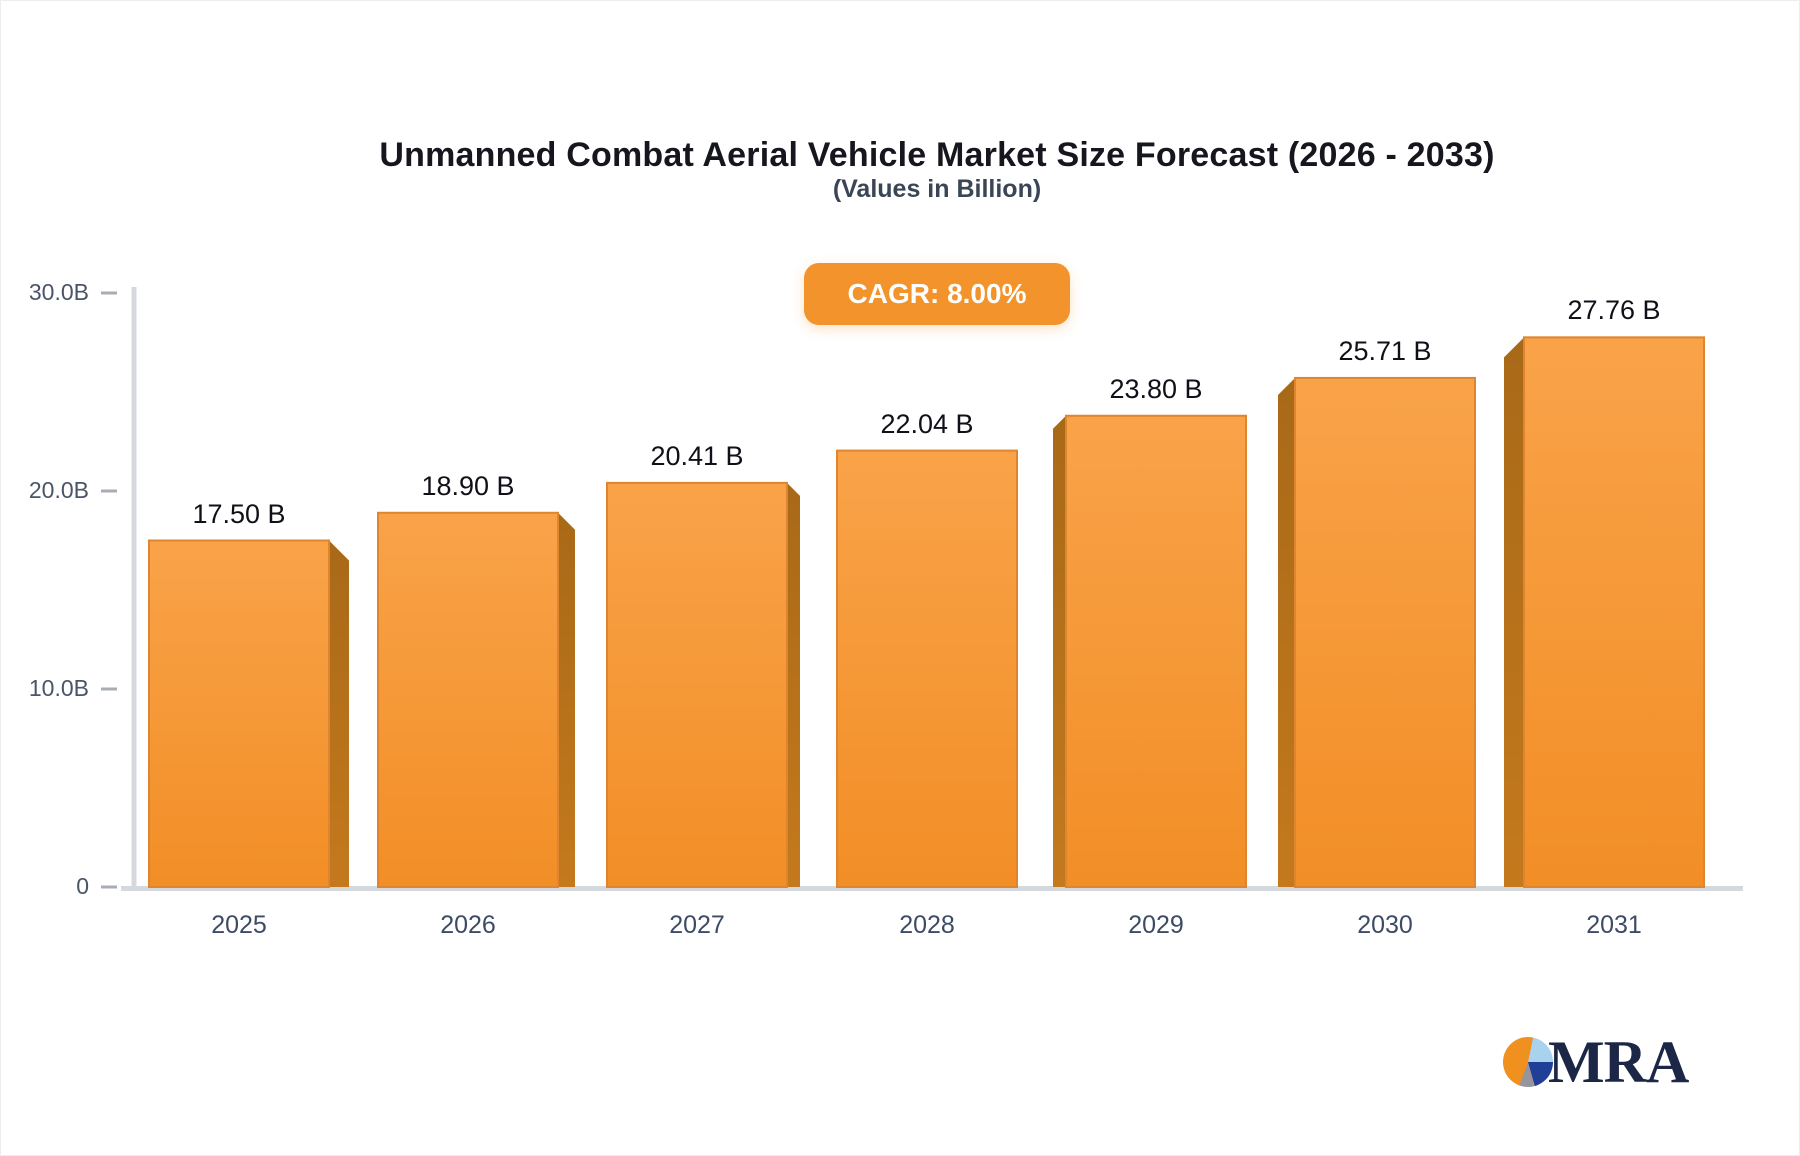 The image size is (1800, 1156). What do you see at coordinates (1385, 925) in the screenshot?
I see `x-axis-label: 2030` at bounding box center [1385, 925].